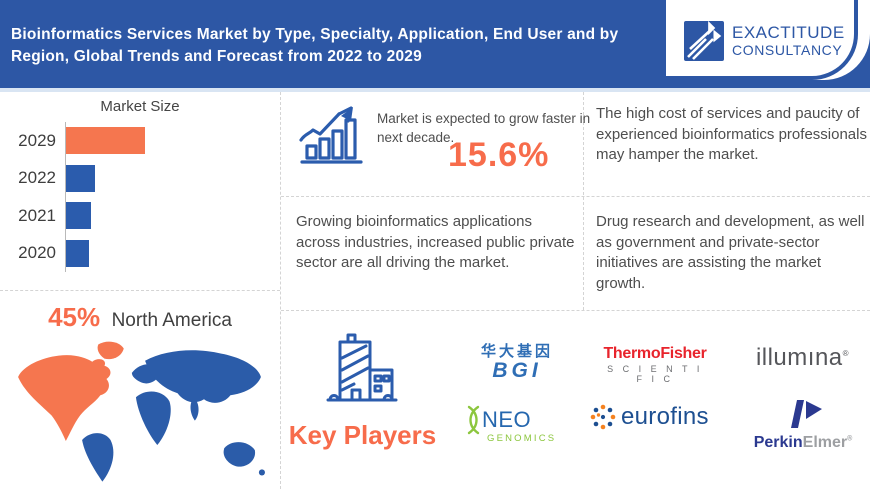 The height and width of the screenshot is (489, 870). Describe the element at coordinates (788, 32) in the screenshot. I see `logo-name-top: EXACTITUDE` at that location.